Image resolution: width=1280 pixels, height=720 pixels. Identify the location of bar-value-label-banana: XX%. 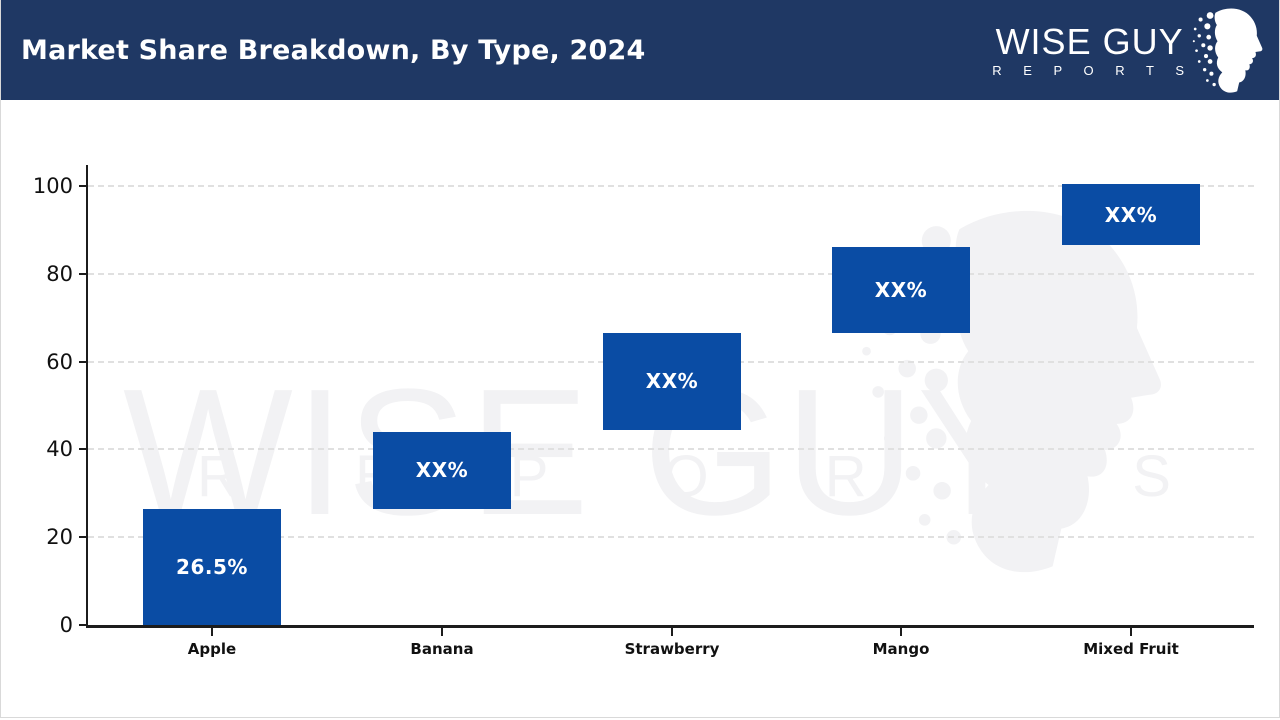
(442, 470).